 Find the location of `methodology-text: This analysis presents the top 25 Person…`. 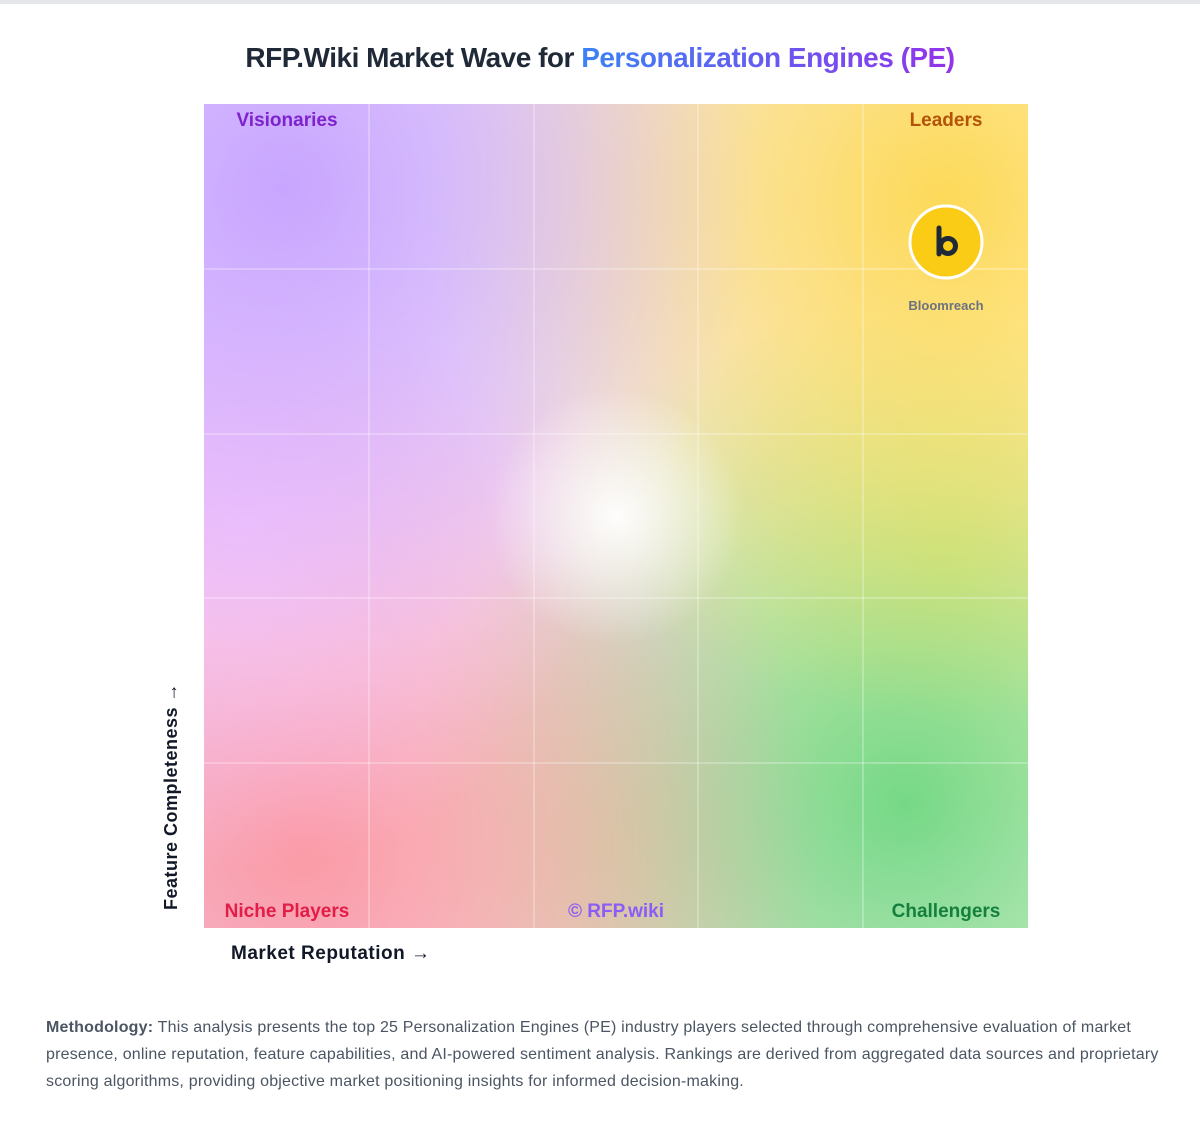

methodology-text: This analysis presents the top 25 Person… is located at coordinates (602, 1054).